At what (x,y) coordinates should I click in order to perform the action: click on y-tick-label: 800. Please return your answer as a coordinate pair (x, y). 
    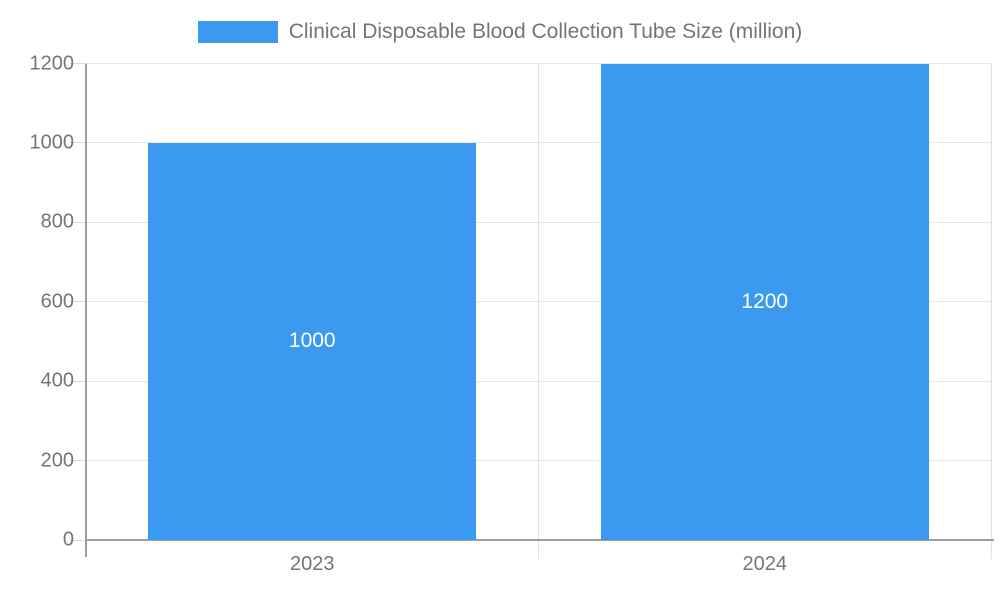
    Looking at the image, I should click on (57, 221).